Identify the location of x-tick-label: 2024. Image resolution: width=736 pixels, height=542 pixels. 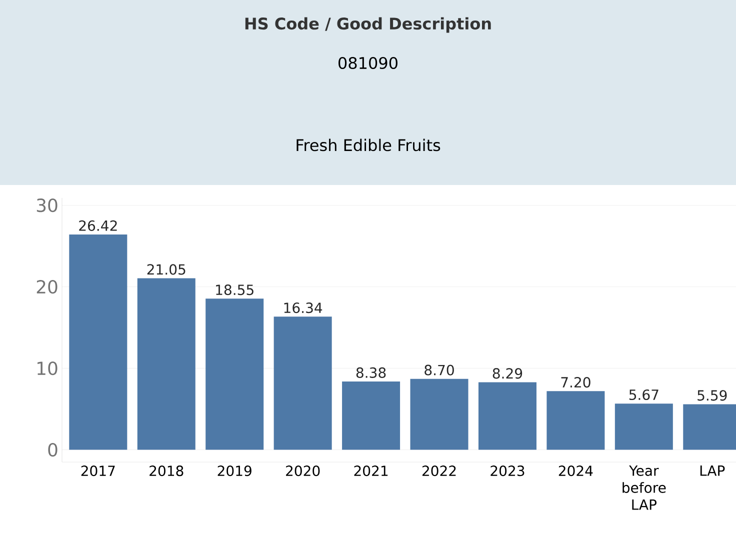
(575, 471).